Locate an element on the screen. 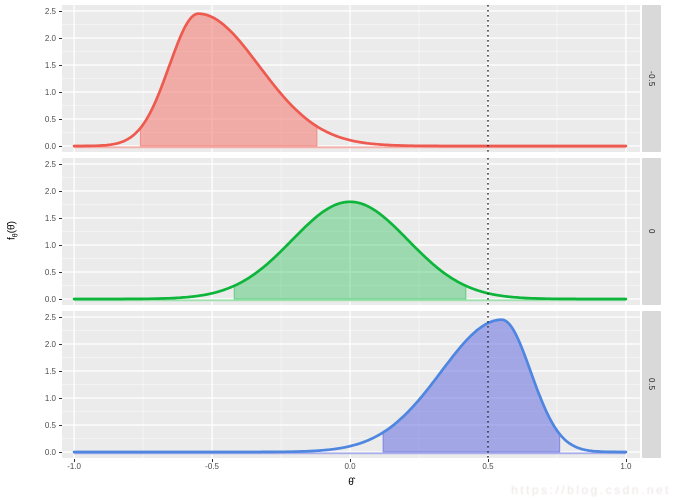  watermark: https://blog.csdn.net is located at coordinates (591, 490).